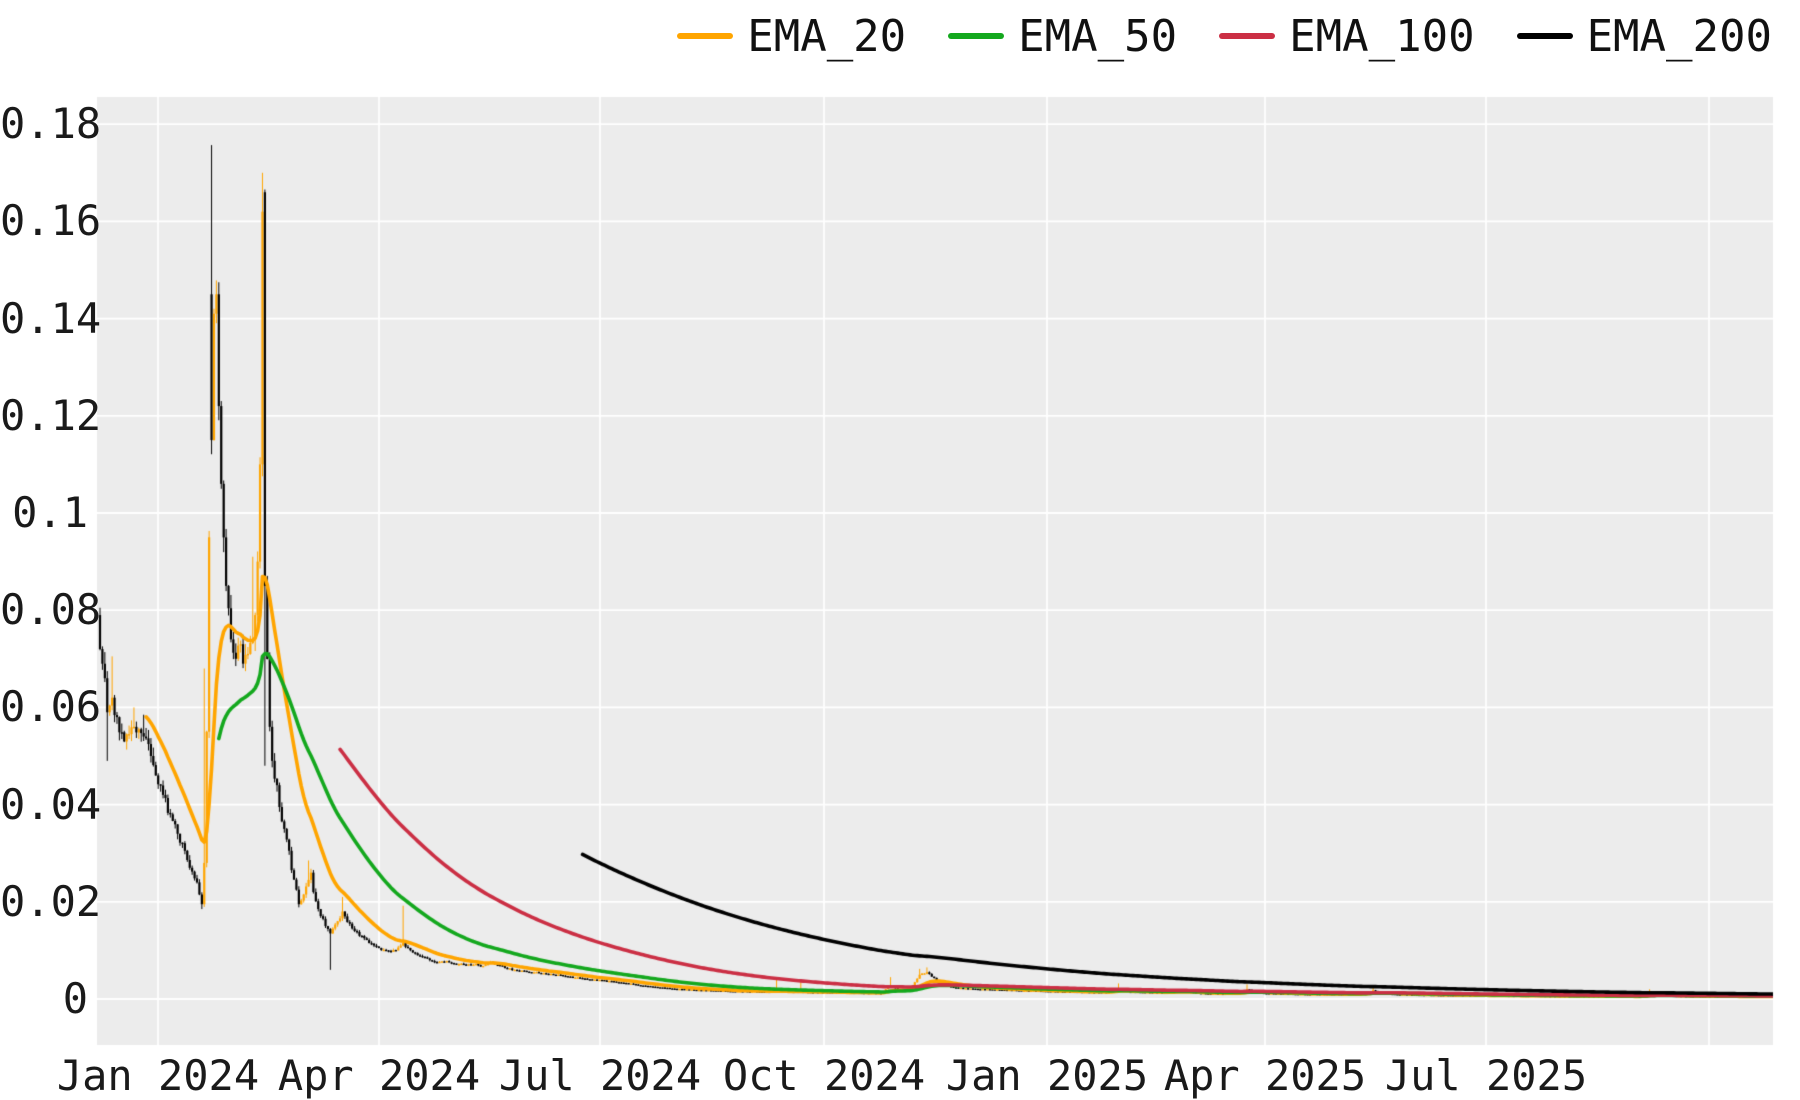  Describe the element at coordinates (1098, 36) in the screenshot. I see `legend-label: EMA_50` at that location.